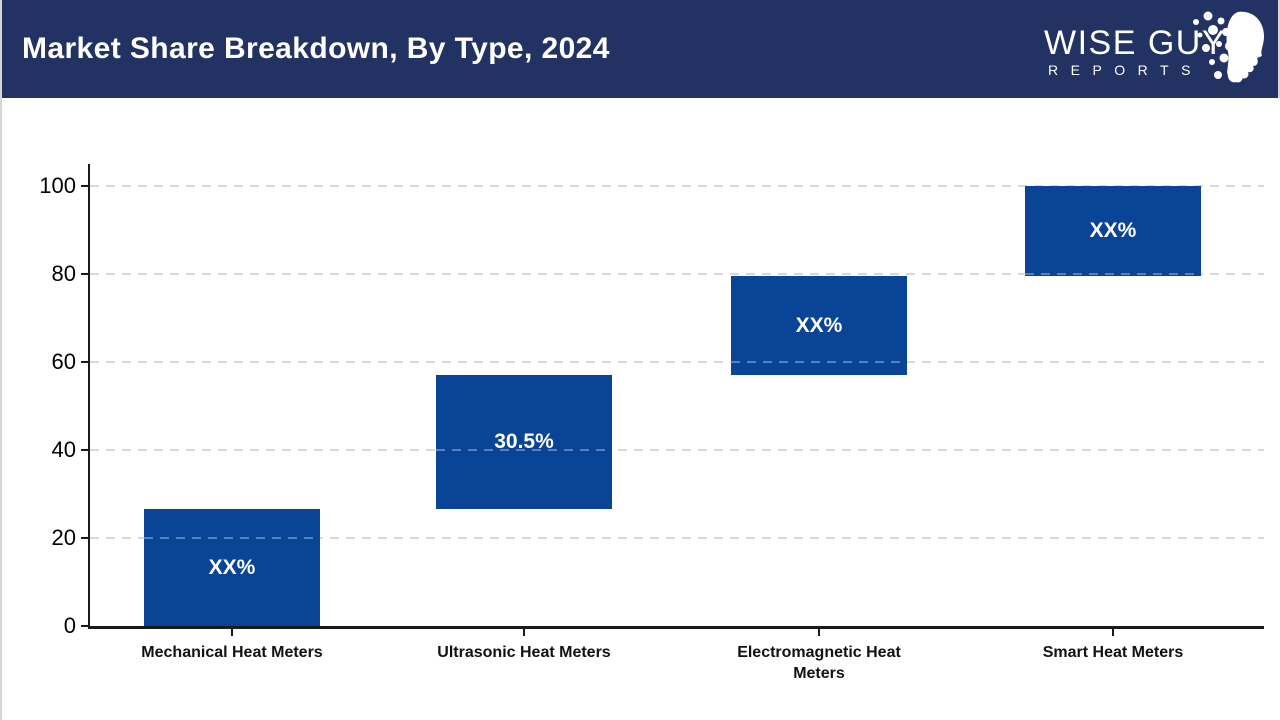  Describe the element at coordinates (316, 48) in the screenshot. I see `page-title: Market Share Breakdown, By Type, 2024` at that location.